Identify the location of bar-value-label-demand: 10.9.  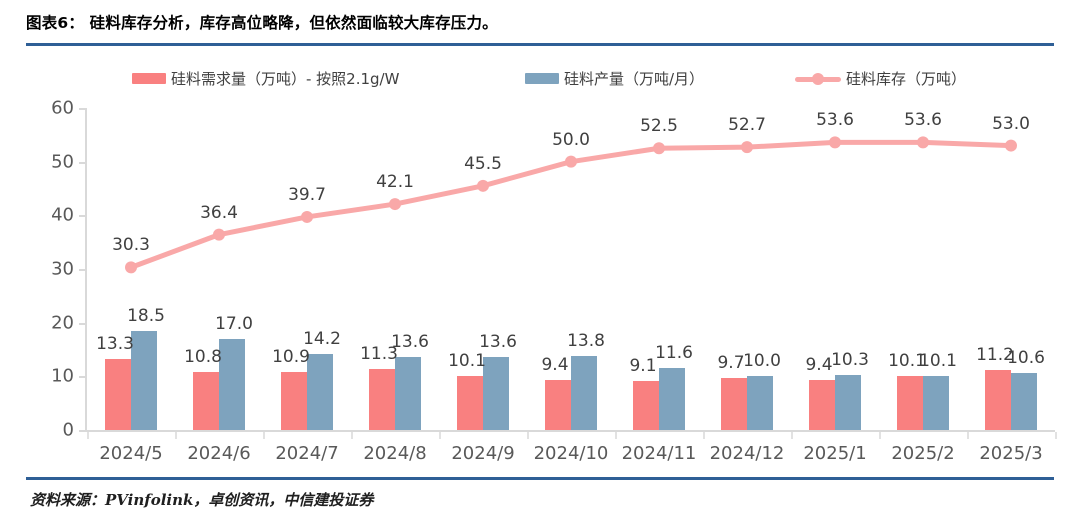
(291, 356).